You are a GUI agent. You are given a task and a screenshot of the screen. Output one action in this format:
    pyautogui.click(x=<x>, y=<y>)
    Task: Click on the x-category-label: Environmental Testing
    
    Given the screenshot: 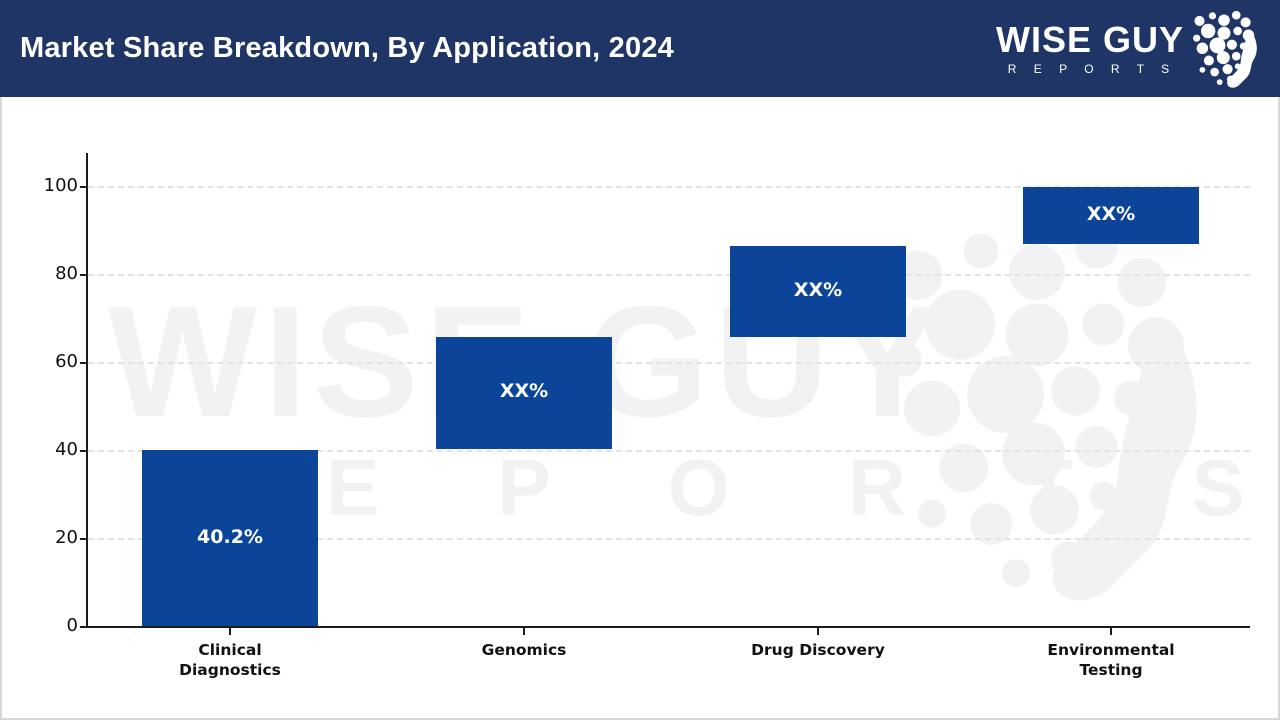 What is the action you would take?
    pyautogui.click(x=1111, y=660)
    